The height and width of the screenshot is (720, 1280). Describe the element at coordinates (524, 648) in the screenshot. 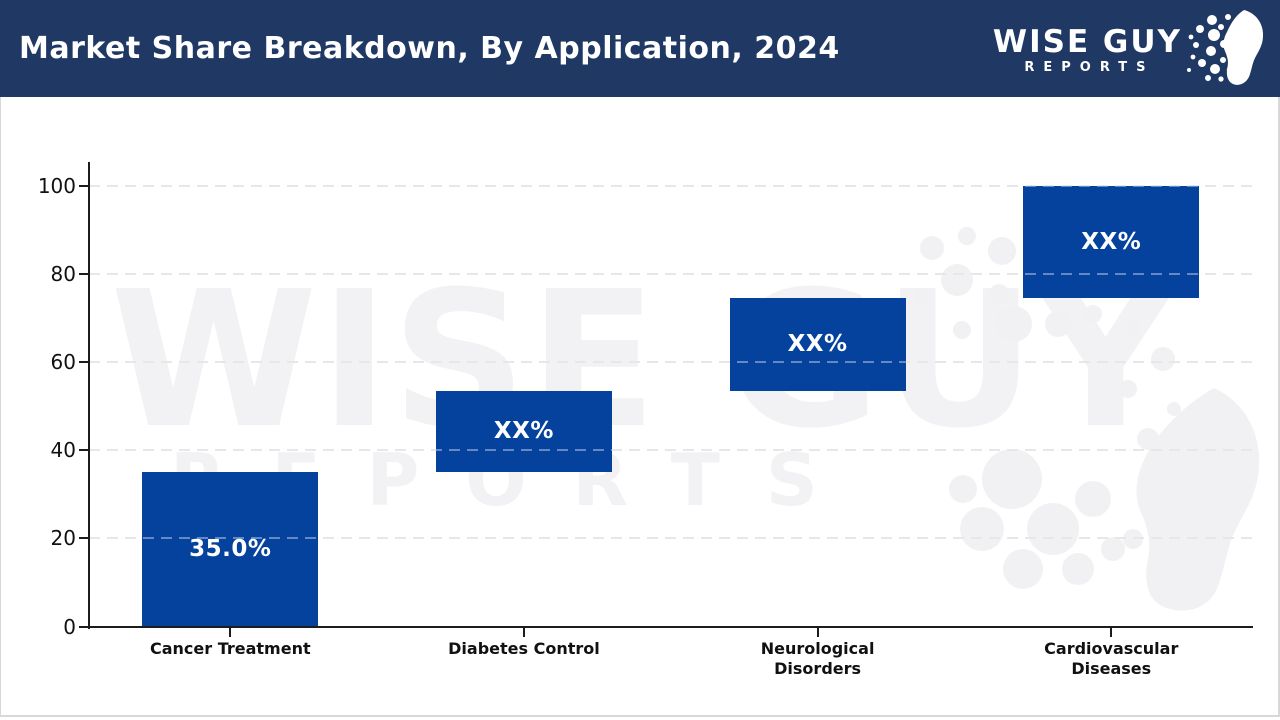

I see `x-tick-label: Diabetes Control` at that location.